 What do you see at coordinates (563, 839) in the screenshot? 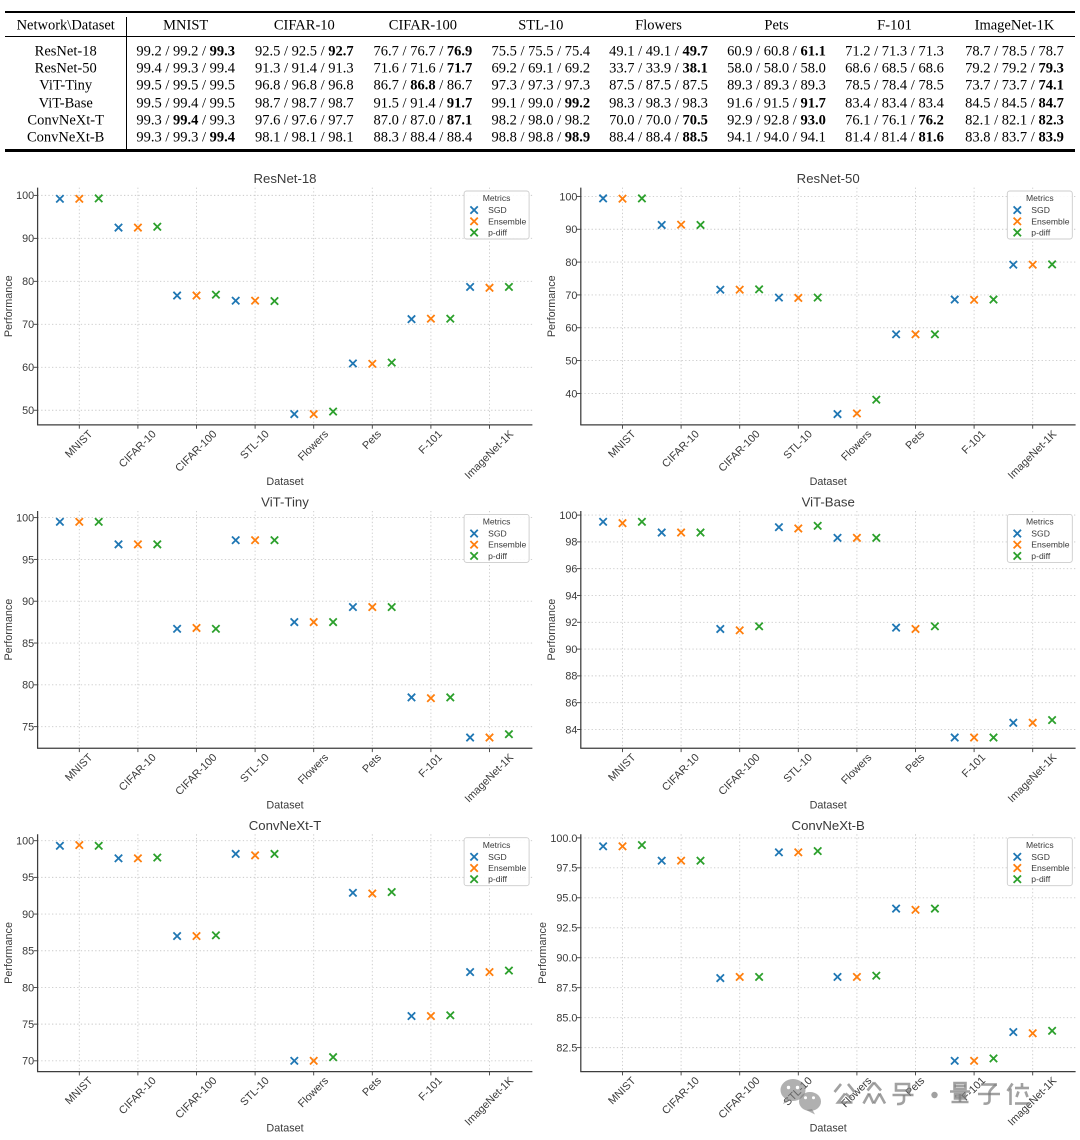
I see `svg-text: 100.0` at bounding box center [563, 839].